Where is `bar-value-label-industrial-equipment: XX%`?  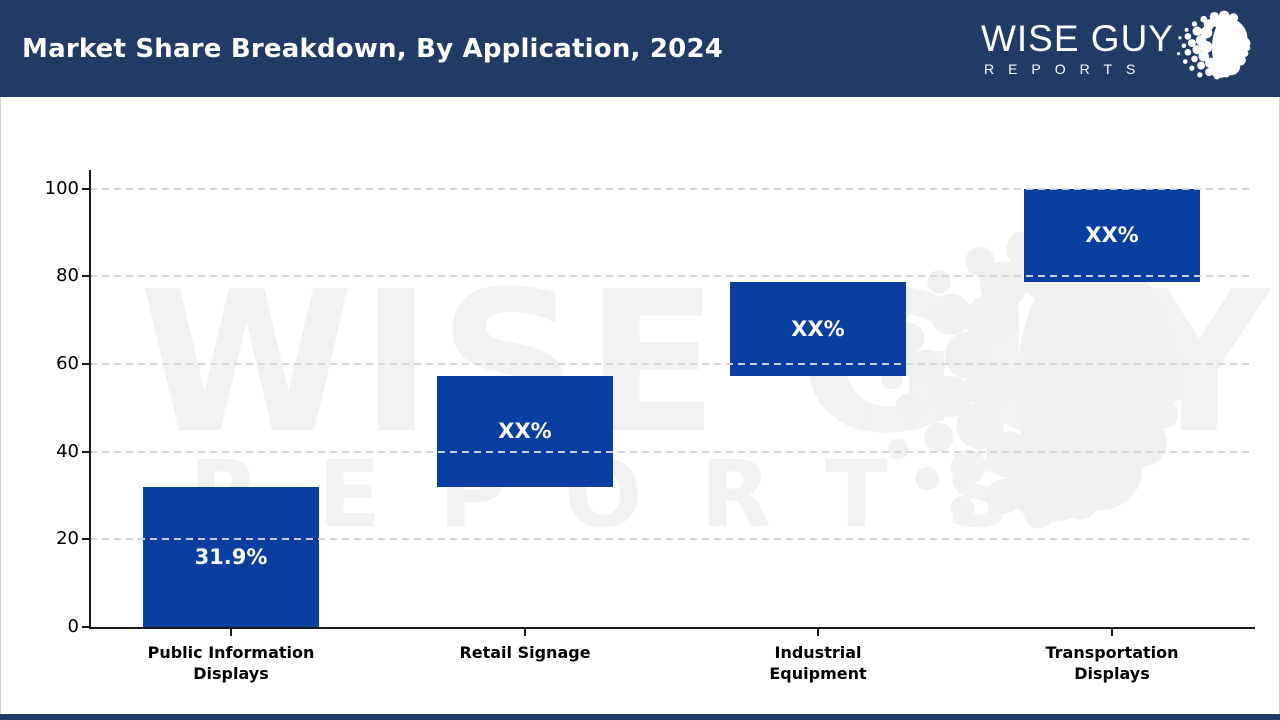
bar-value-label-industrial-equipment: XX% is located at coordinates (818, 329).